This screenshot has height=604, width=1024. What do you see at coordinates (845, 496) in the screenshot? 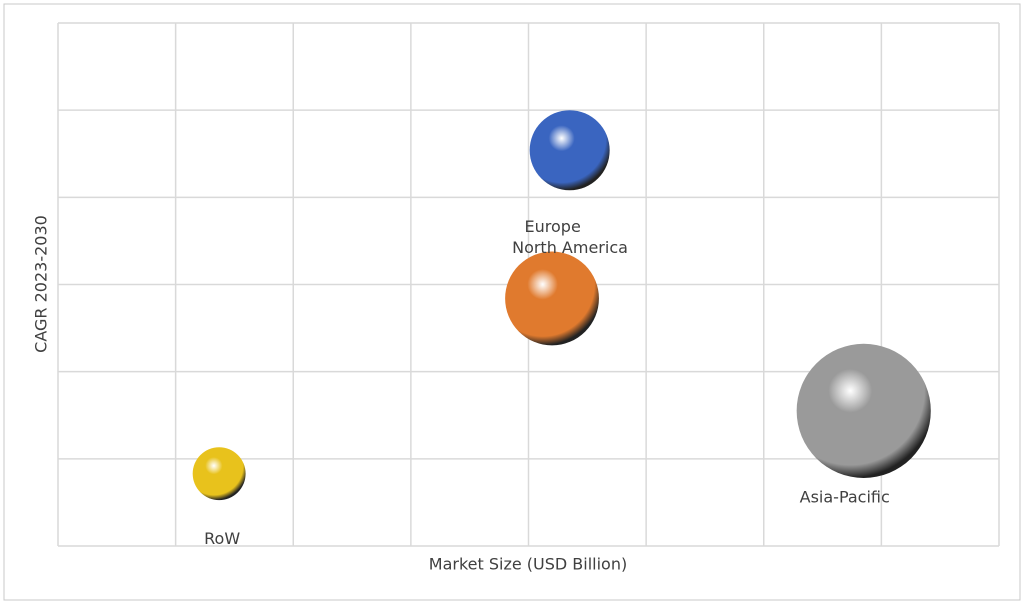
I see `bubble-label: Asia-Pacific` at bounding box center [845, 496].